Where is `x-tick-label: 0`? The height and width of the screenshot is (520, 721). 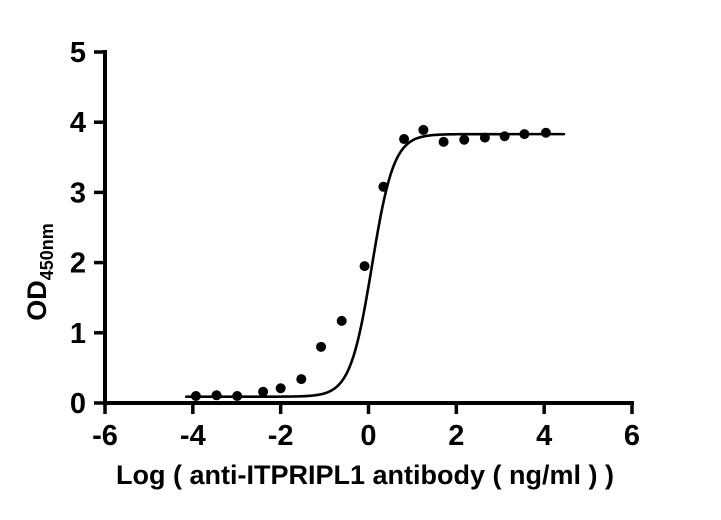
x-tick-label: 0 is located at coordinates (368, 436).